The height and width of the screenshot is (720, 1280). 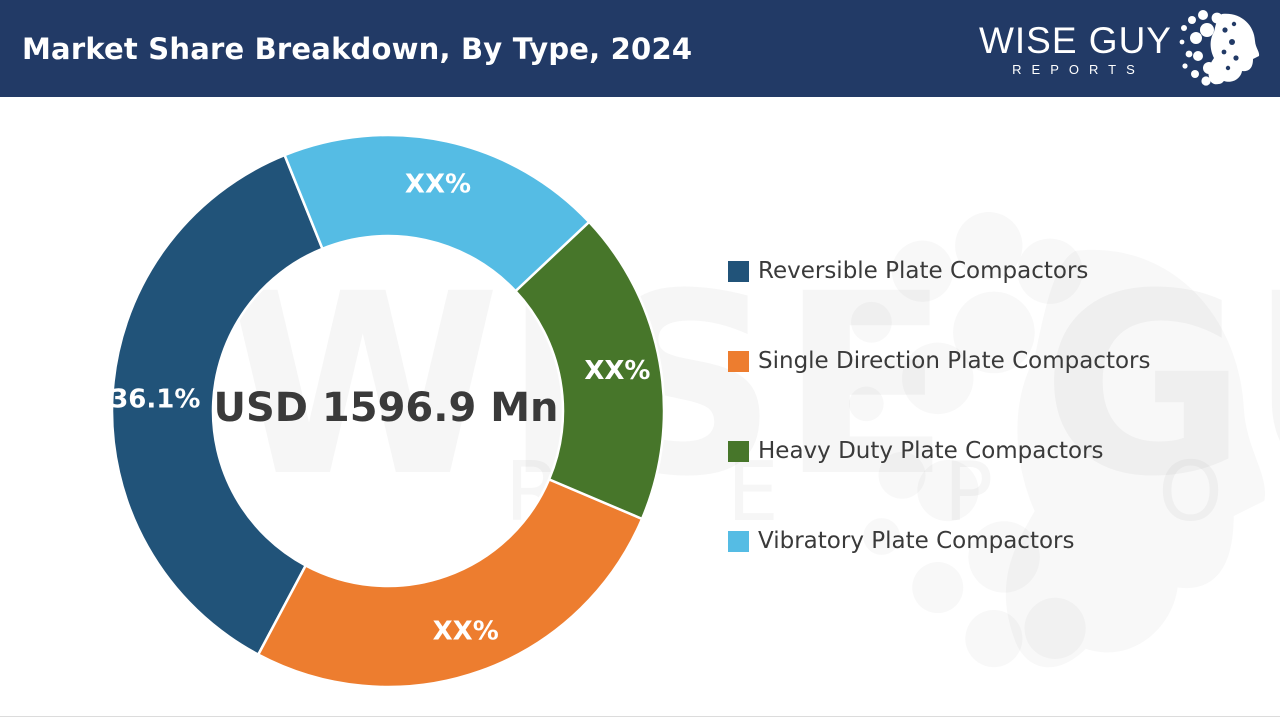 I want to click on brand-logo: WISE GUY REPORTS, so click(x=1120, y=49).